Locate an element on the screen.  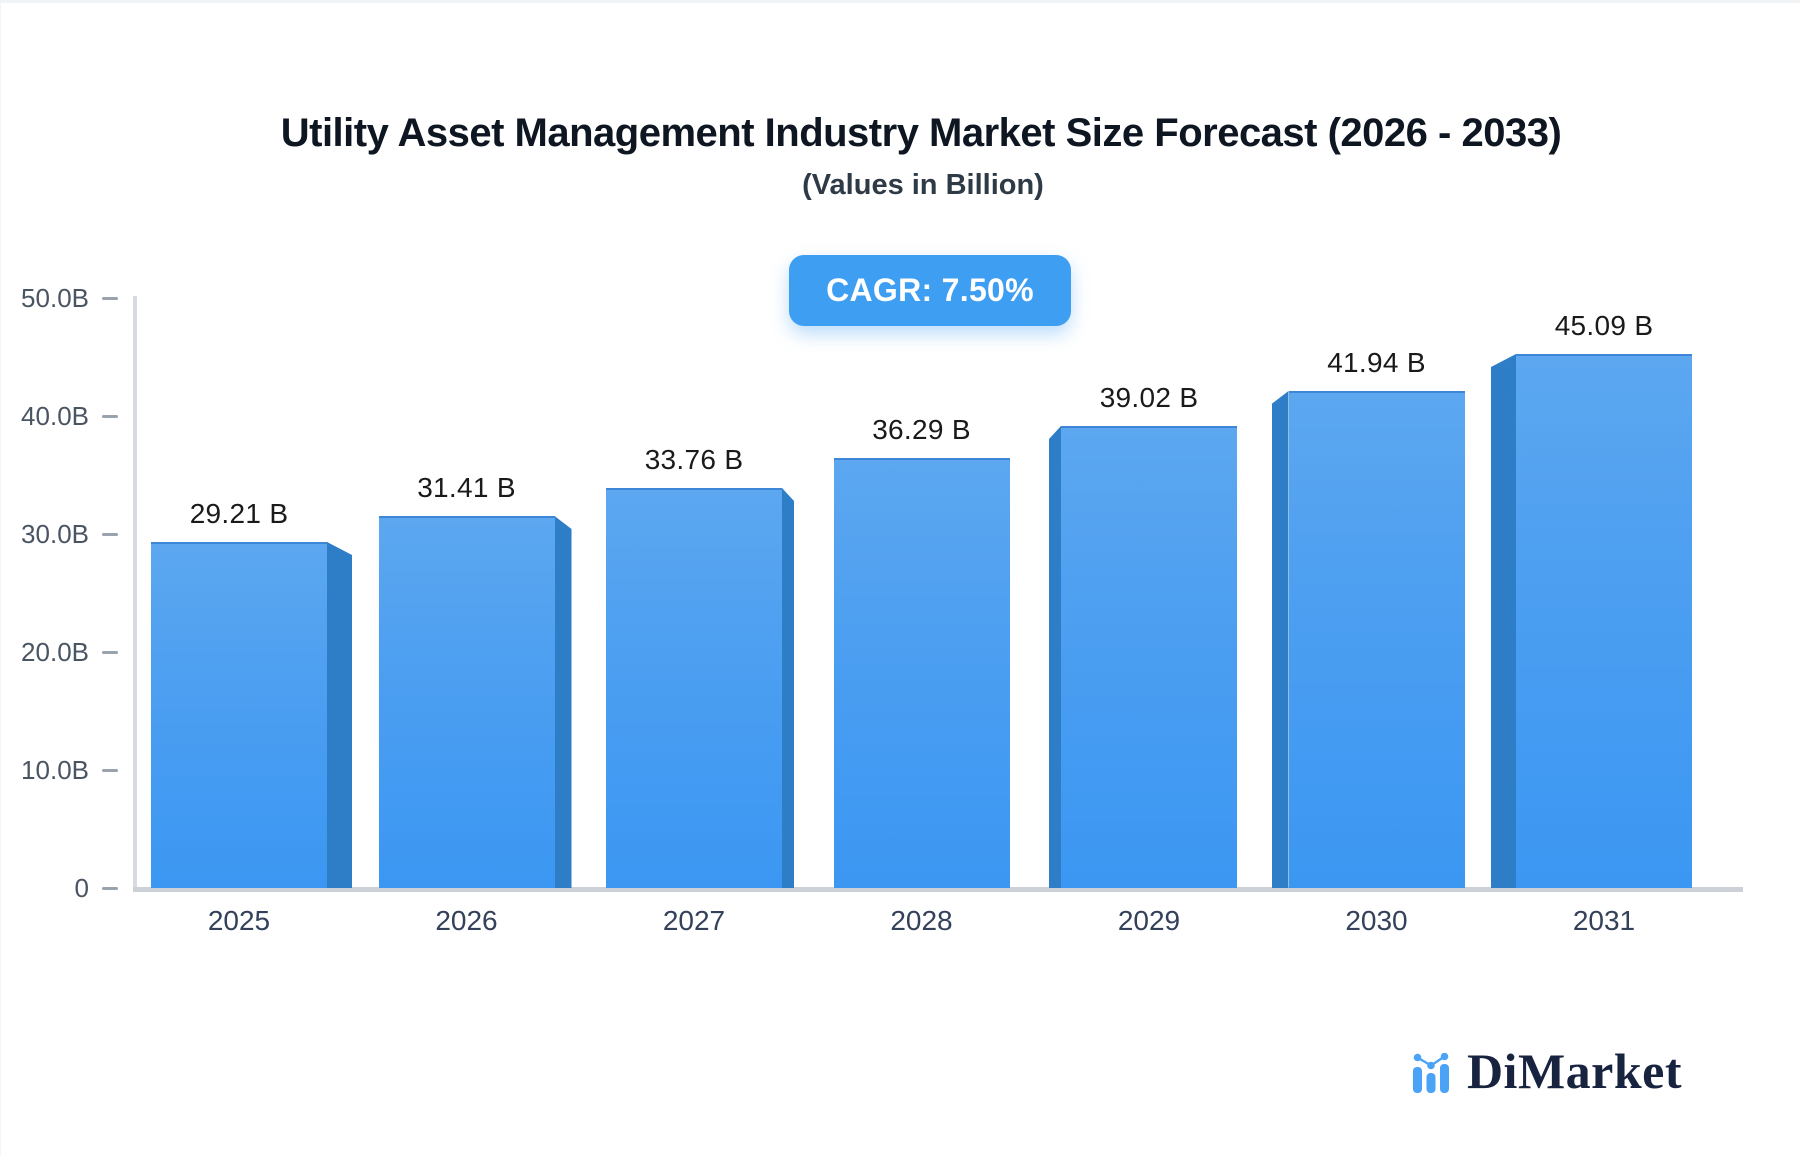
bar-2027 is located at coordinates (694, 688).